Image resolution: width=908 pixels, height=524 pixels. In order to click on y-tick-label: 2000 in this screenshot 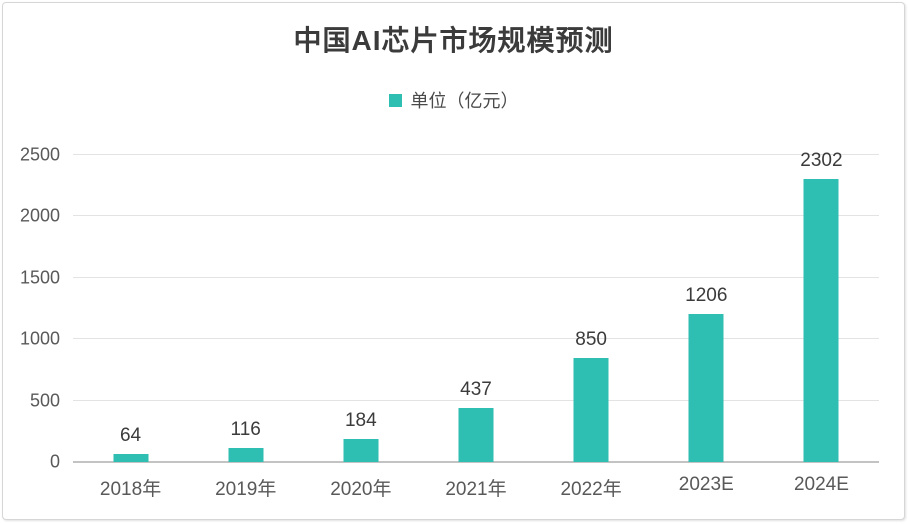, I will do `click(39, 215)`.